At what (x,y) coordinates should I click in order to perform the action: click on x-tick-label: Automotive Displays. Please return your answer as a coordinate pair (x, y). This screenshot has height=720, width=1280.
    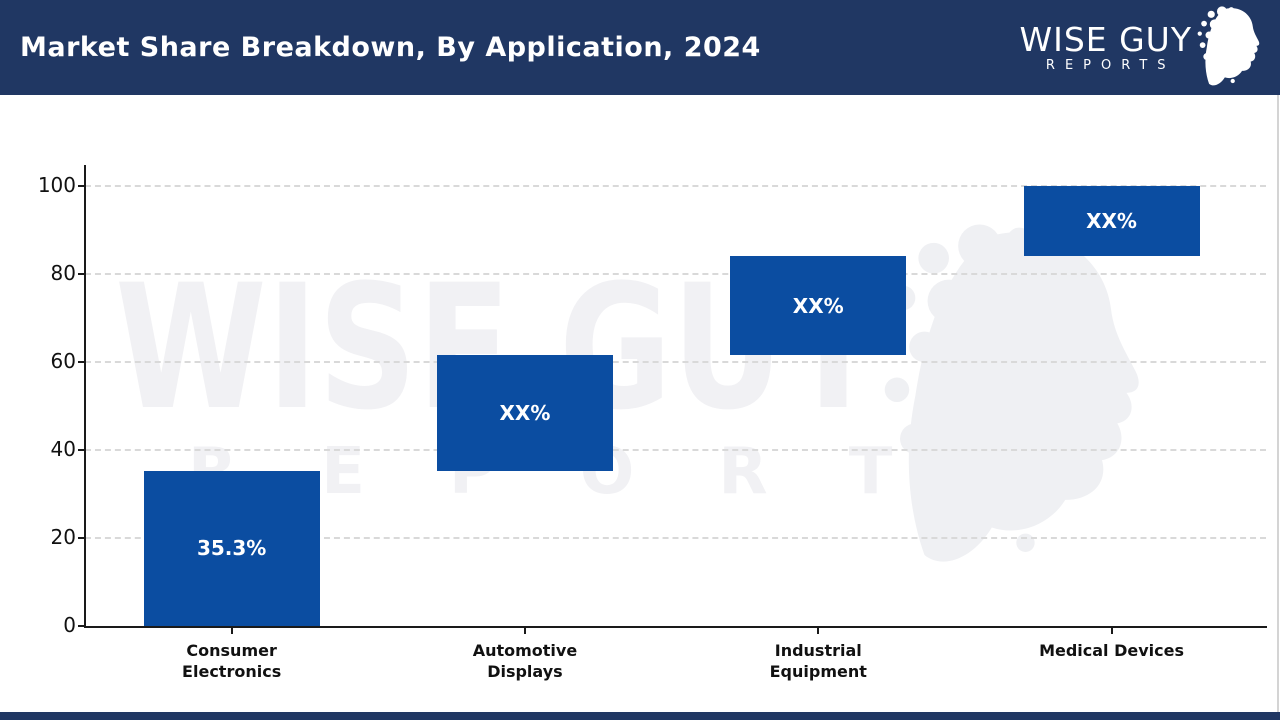
    Looking at the image, I should click on (525, 661).